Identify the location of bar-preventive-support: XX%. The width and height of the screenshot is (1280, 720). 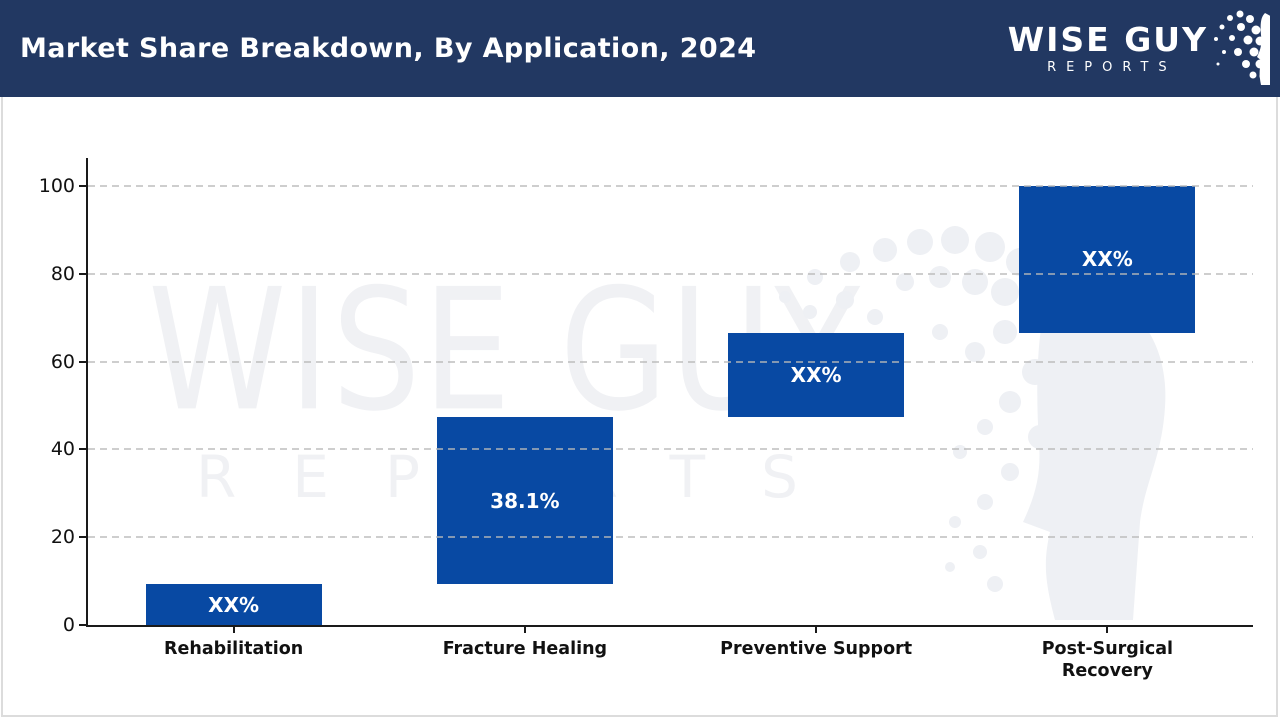
(816, 374).